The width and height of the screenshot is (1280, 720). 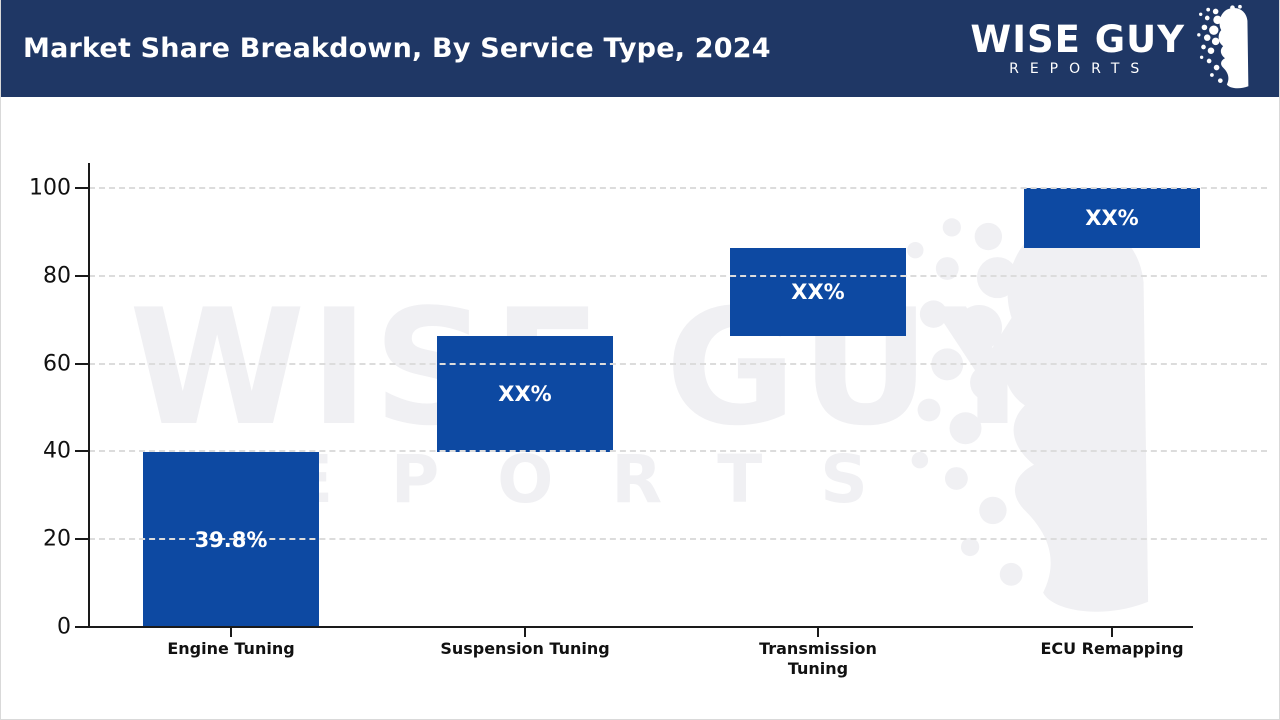 I want to click on y-tick-label: 100, so click(x=50, y=188).